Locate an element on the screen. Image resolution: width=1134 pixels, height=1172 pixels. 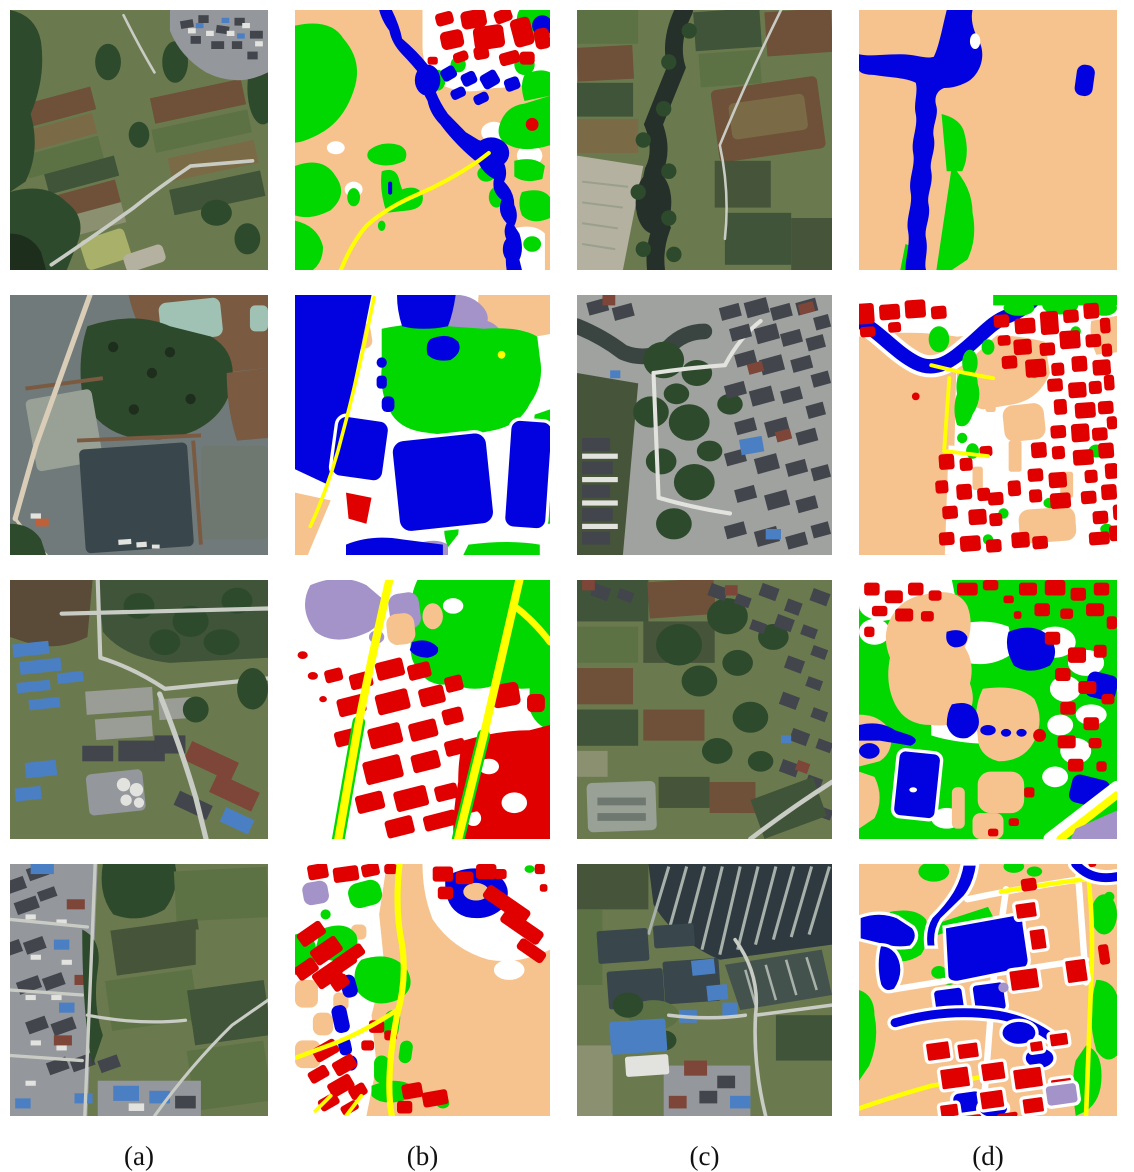
label-map-row3-b-image is located at coordinates (422, 709).